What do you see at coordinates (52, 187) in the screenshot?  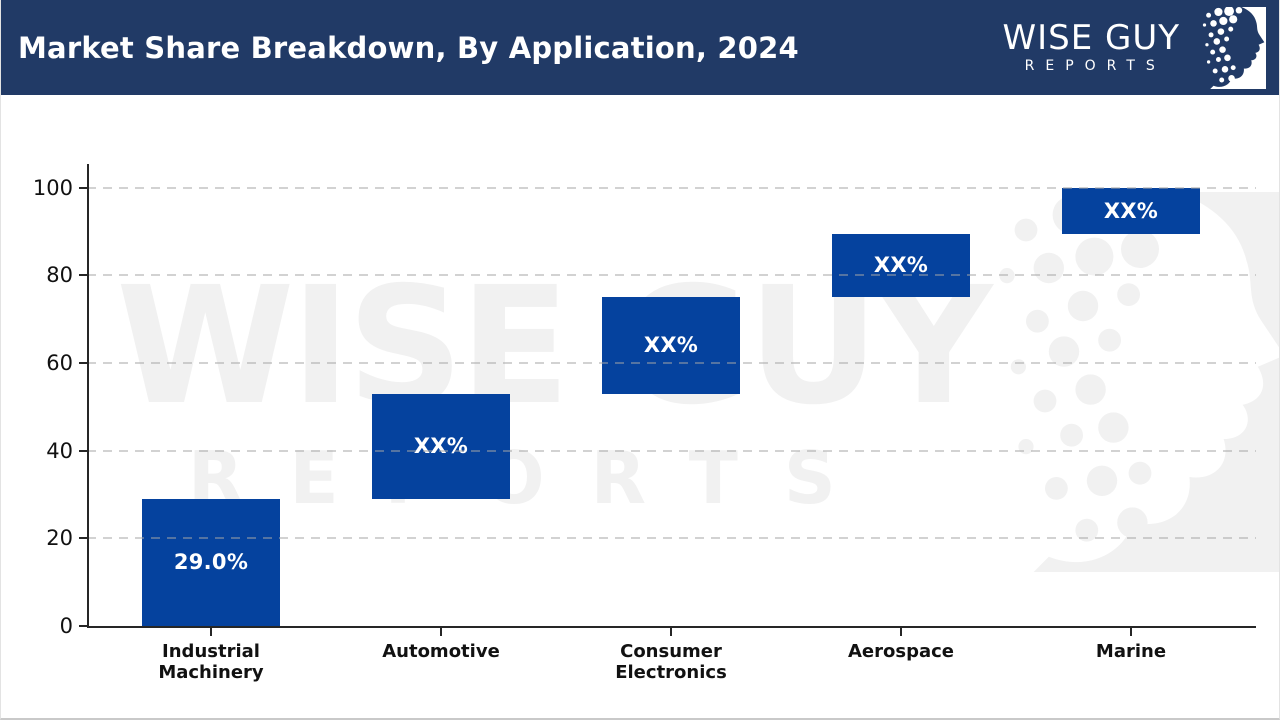 I see `y-tick-label-100: 100` at bounding box center [52, 187].